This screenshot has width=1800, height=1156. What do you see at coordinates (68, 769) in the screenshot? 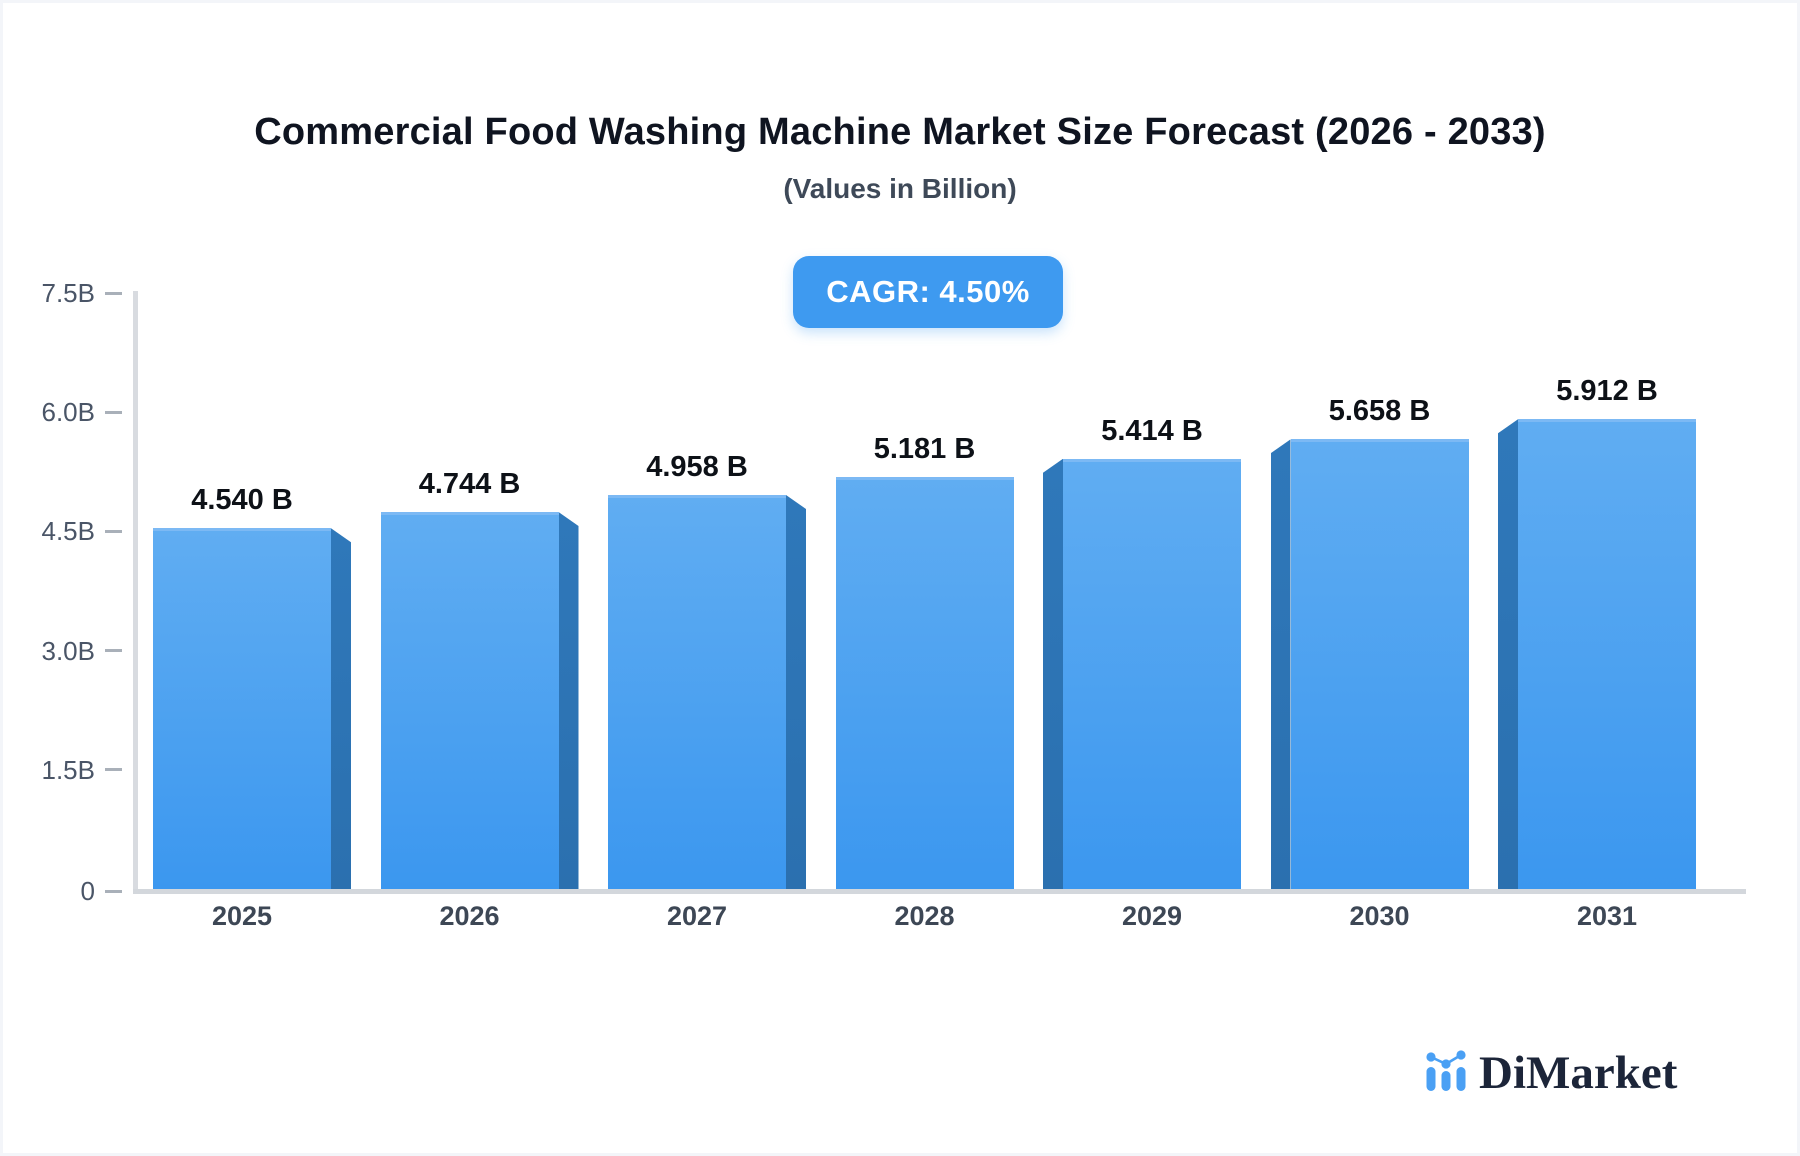
I see `y-axis-tick-label: 1.5B` at bounding box center [68, 769].